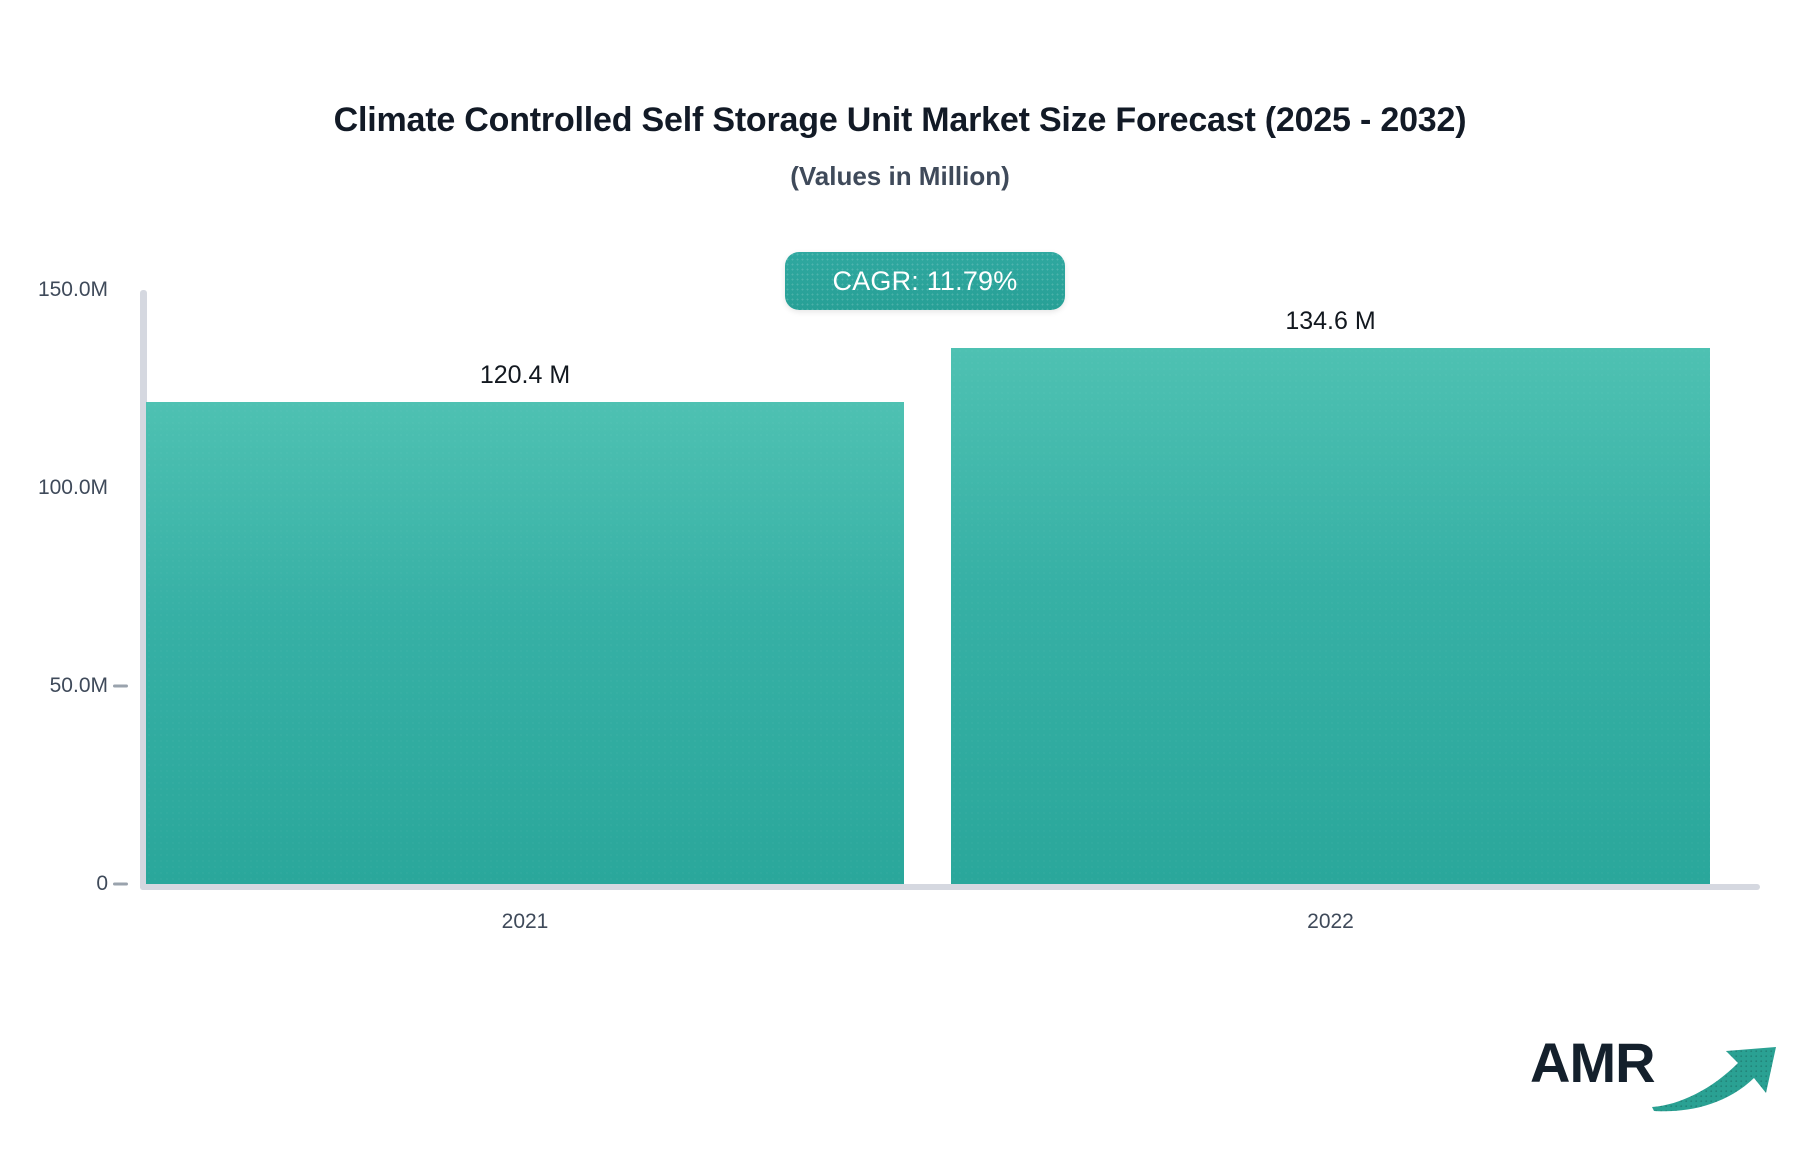 The image size is (1800, 1156). I want to click on bar-value-2022: 134.6 M, so click(1330, 321).